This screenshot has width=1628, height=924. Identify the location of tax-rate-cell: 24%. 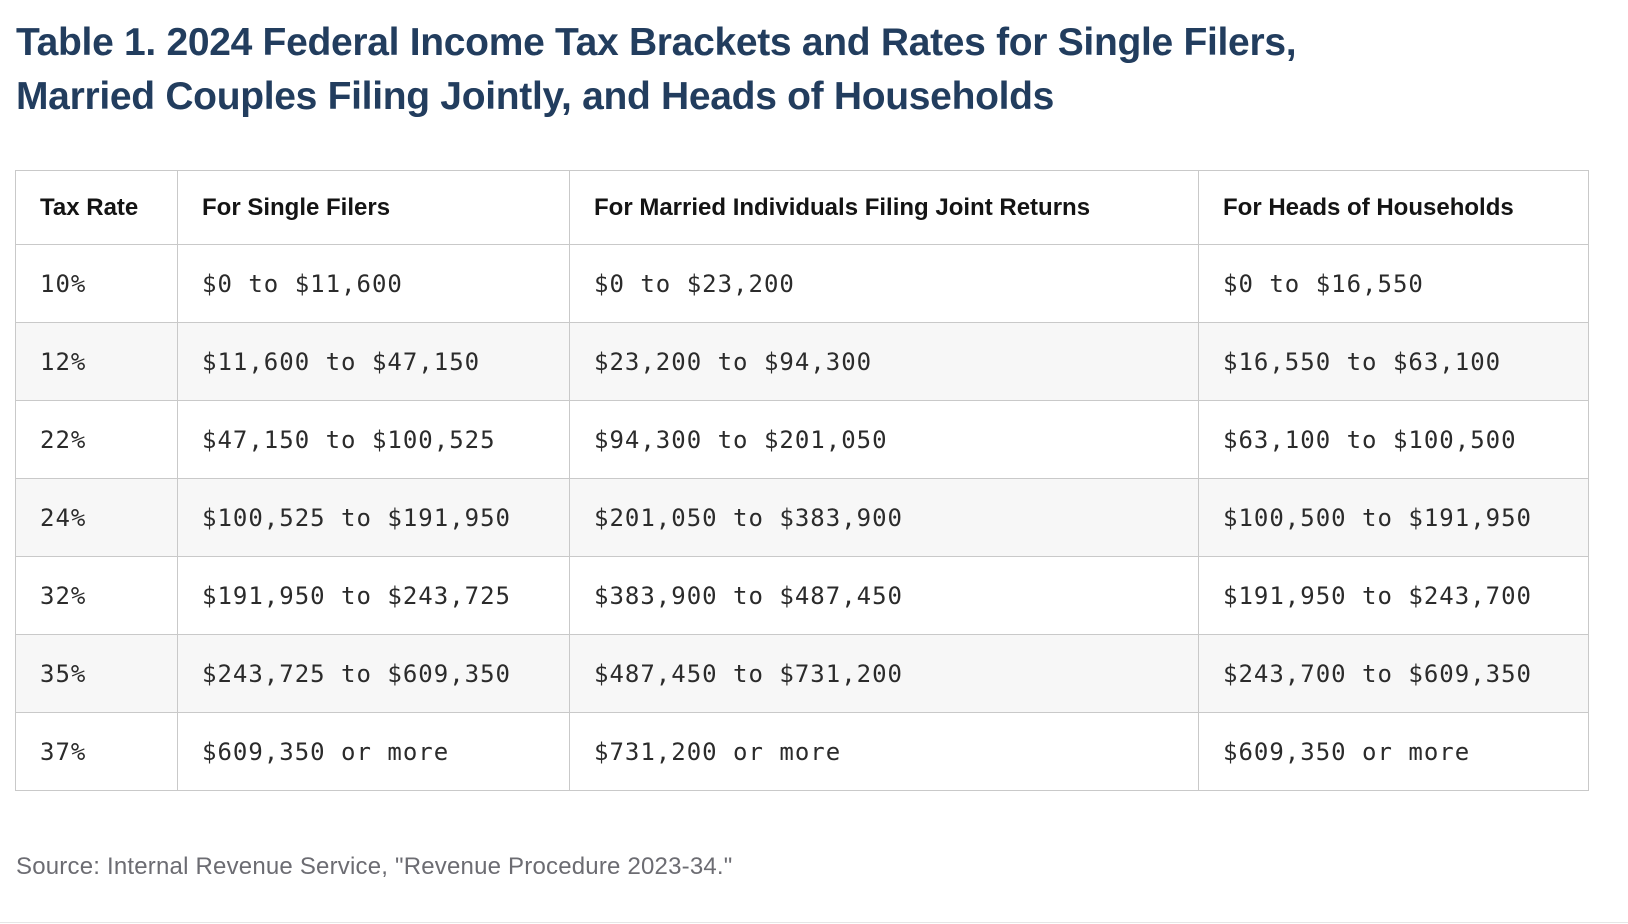
(96, 517).